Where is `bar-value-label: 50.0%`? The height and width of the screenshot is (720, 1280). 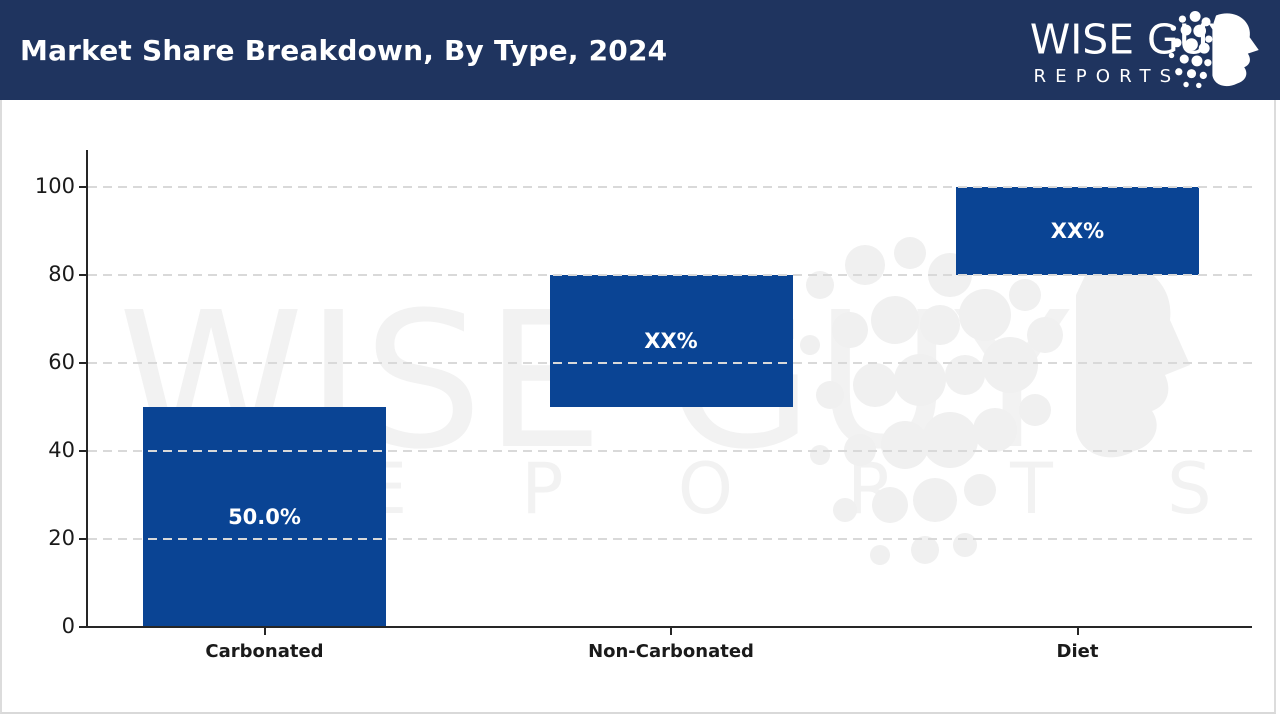
bar-value-label: 50.0% is located at coordinates (264, 517).